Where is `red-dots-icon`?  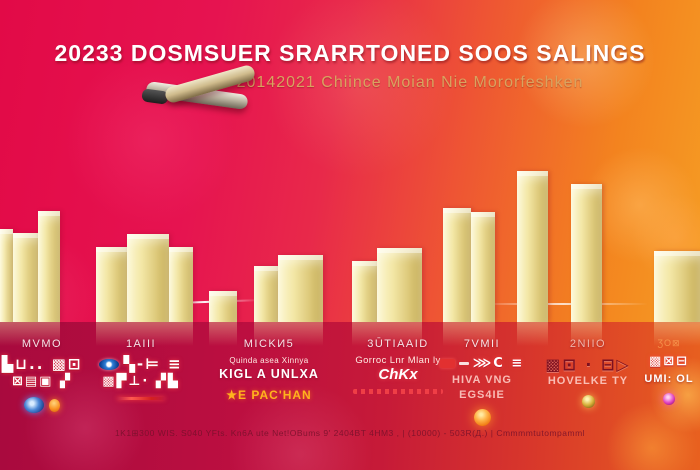 red-dots-icon is located at coordinates (398, 391).